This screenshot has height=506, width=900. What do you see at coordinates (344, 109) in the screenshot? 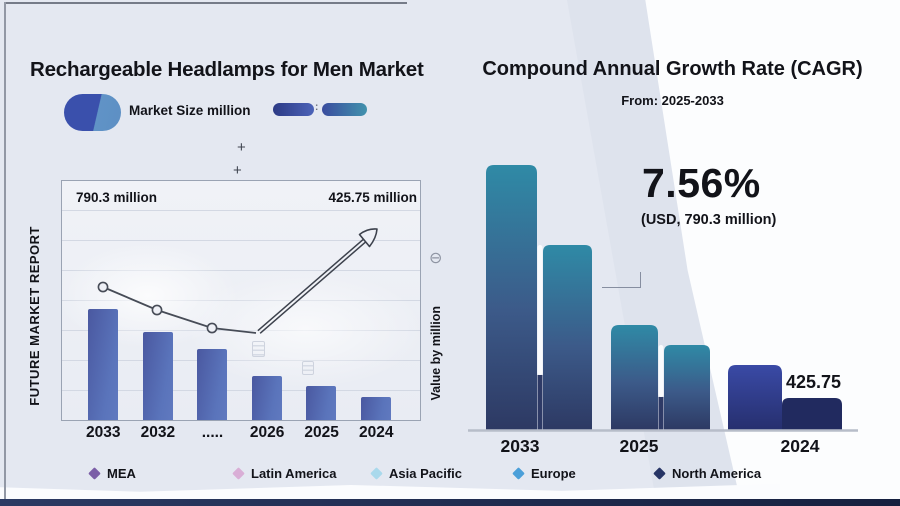
I see `pill-icon-teal` at bounding box center [344, 109].